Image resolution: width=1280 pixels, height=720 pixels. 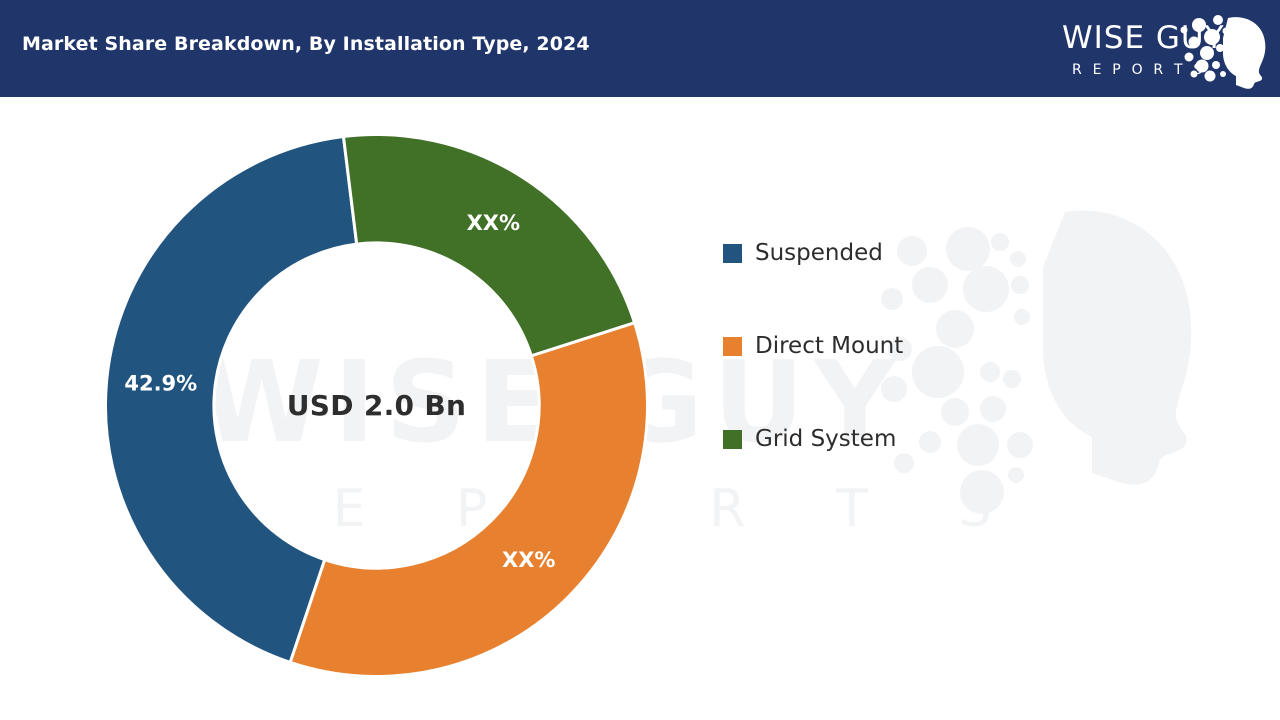 I want to click on legend-item-direct-mount: Direct Mount, so click(x=873, y=346).